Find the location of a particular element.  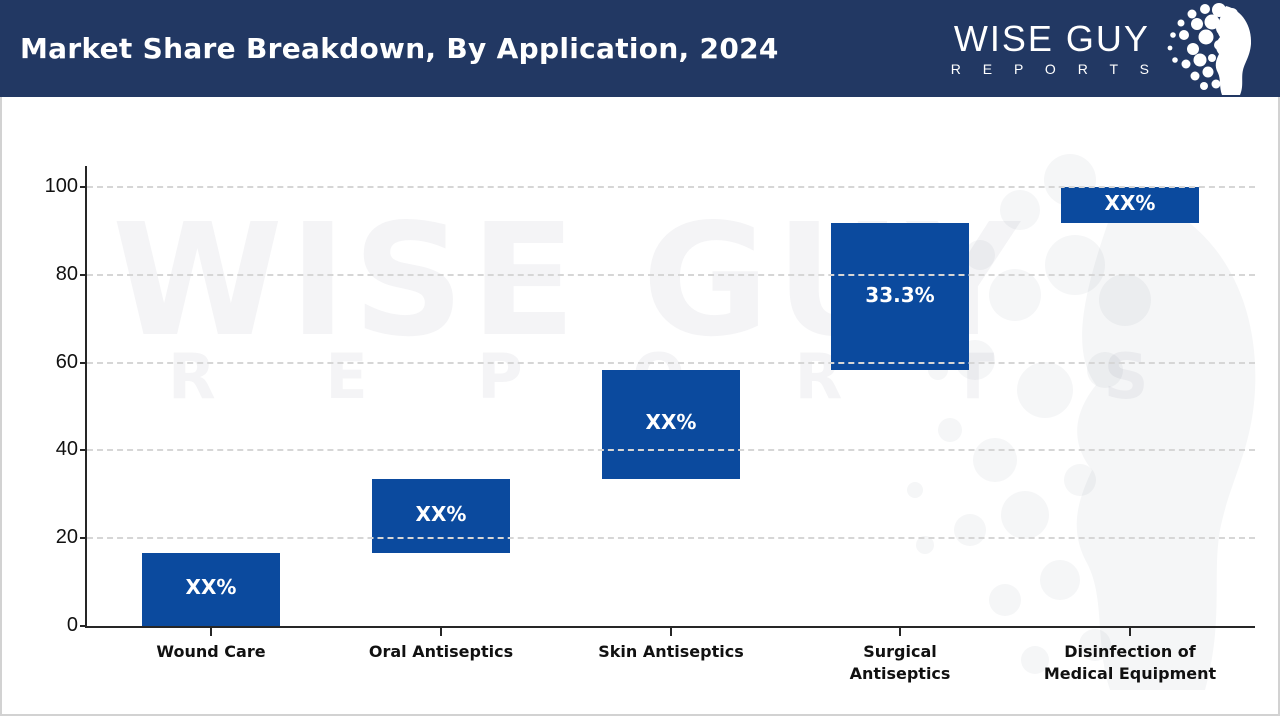

bar-value-label: 33.3% is located at coordinates (900, 294).